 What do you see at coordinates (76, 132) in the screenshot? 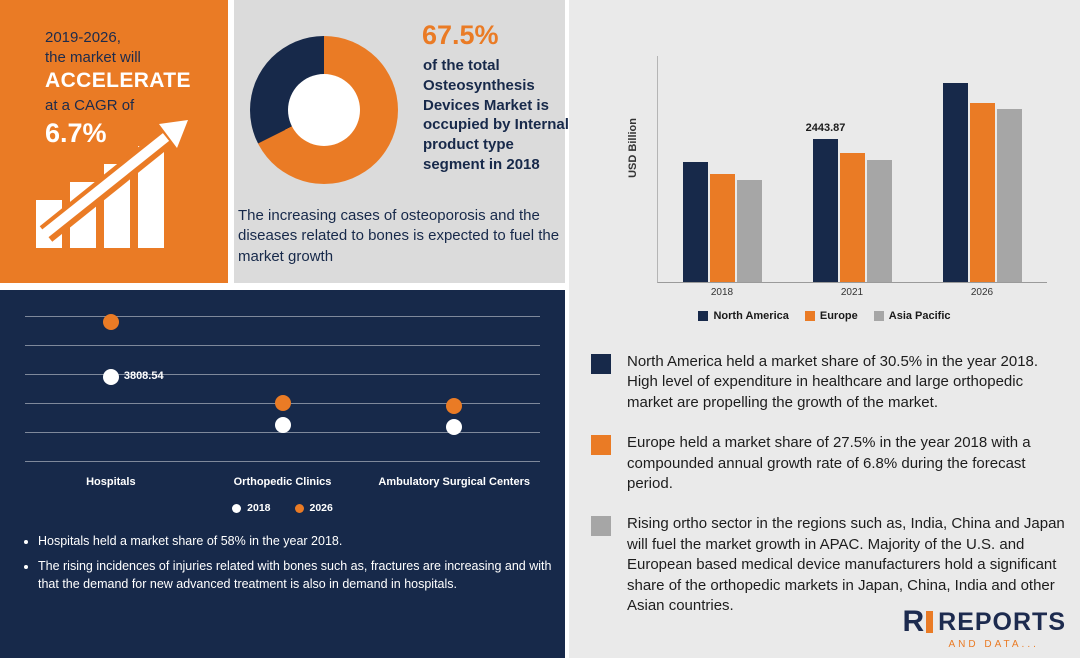
I see `promo-cagr-value: 6.7%` at bounding box center [76, 132].